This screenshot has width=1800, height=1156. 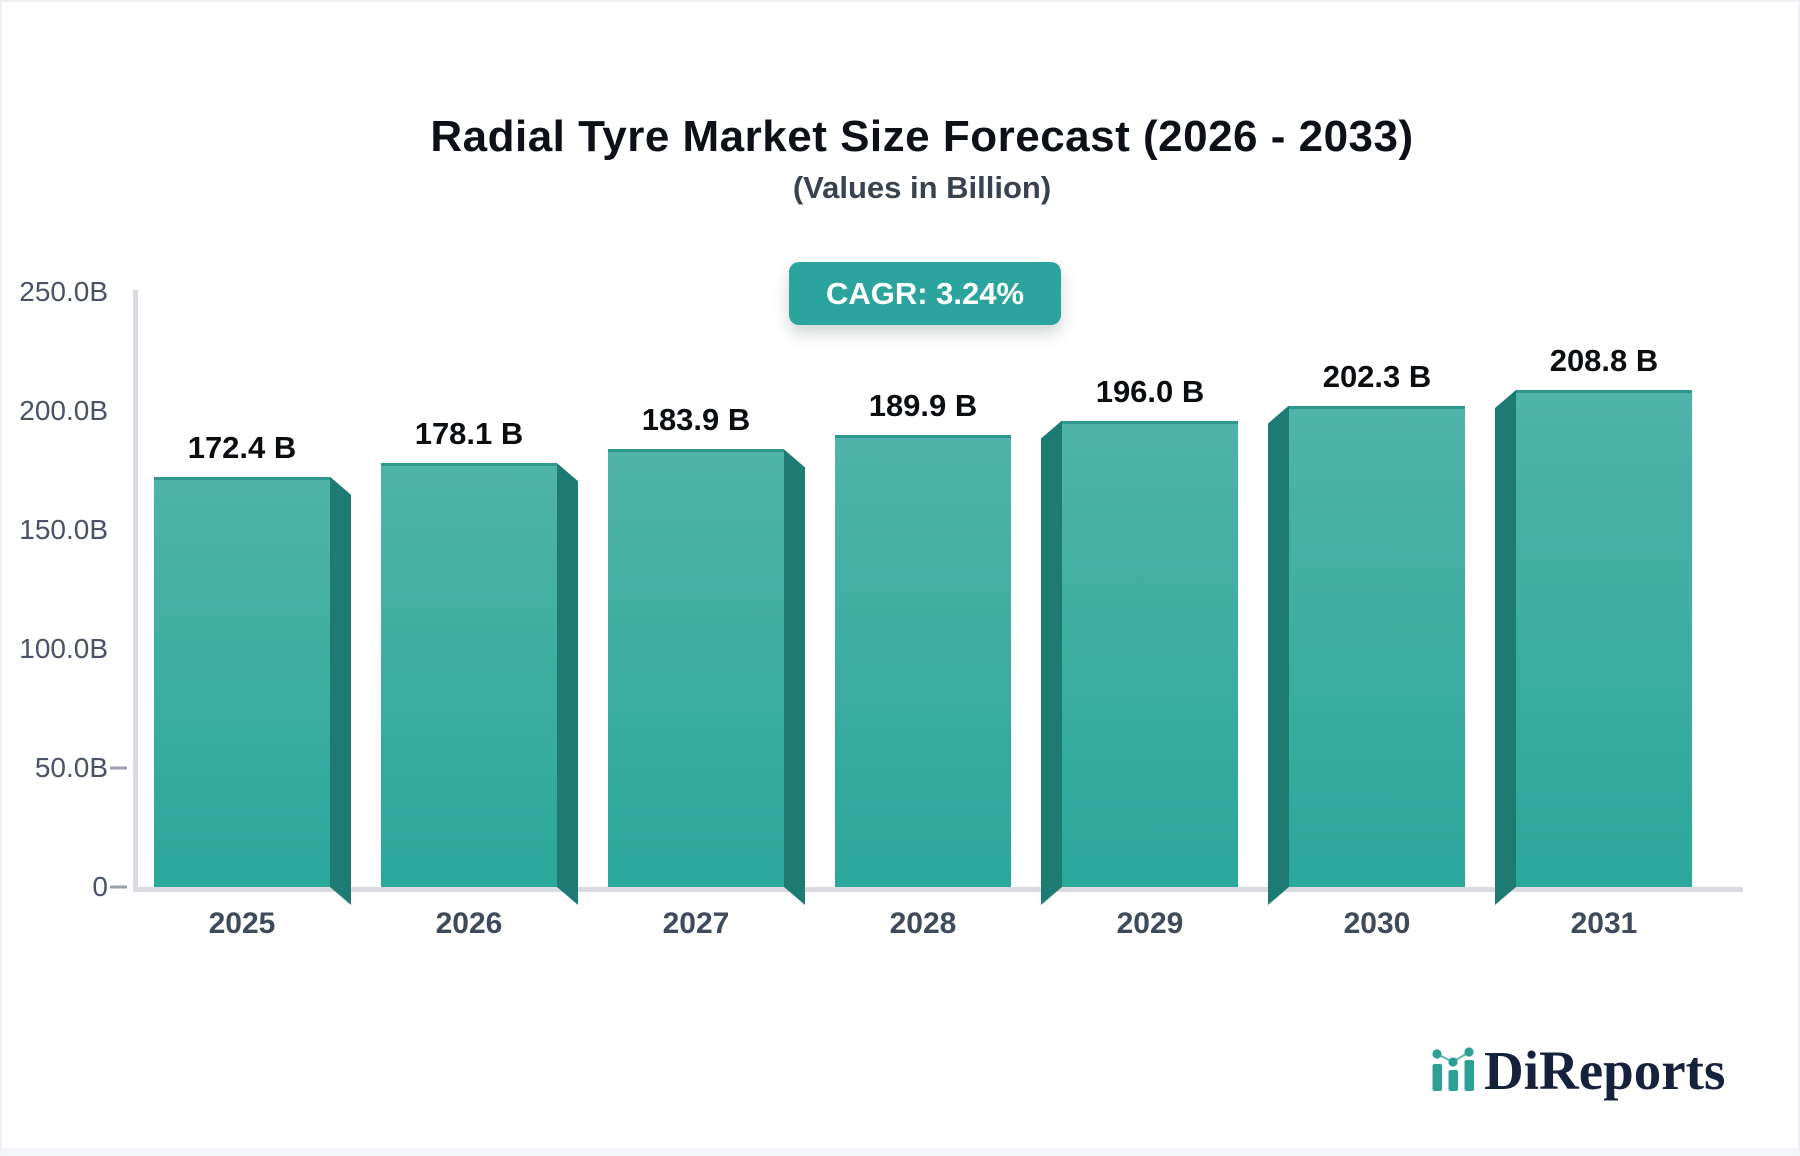 I want to click on y-tick-label: 200.0B, so click(x=63, y=410).